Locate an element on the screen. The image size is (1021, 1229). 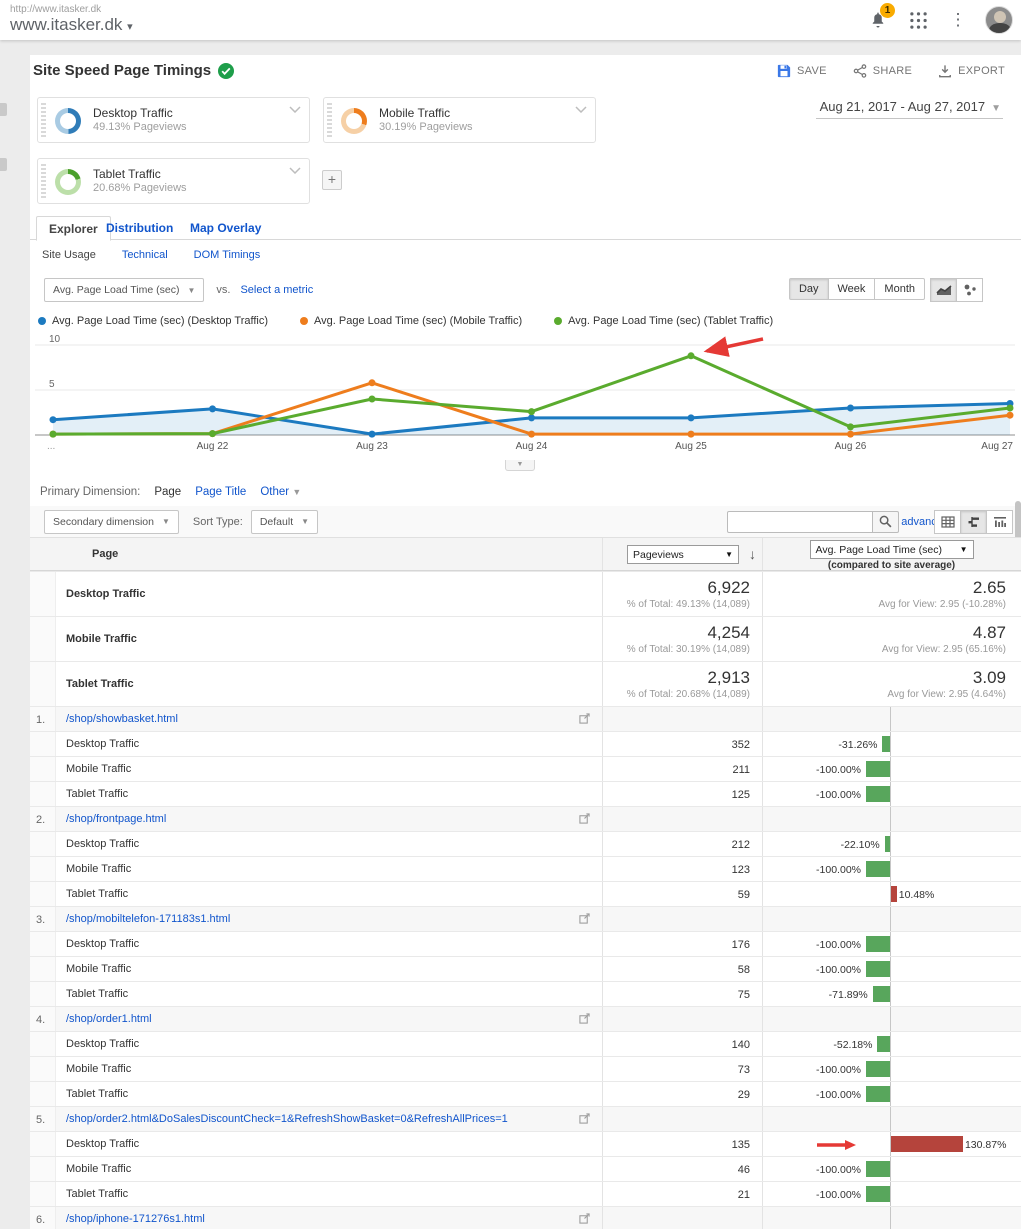
chevron-down-icon: ▼ is located at coordinates (165, 521).